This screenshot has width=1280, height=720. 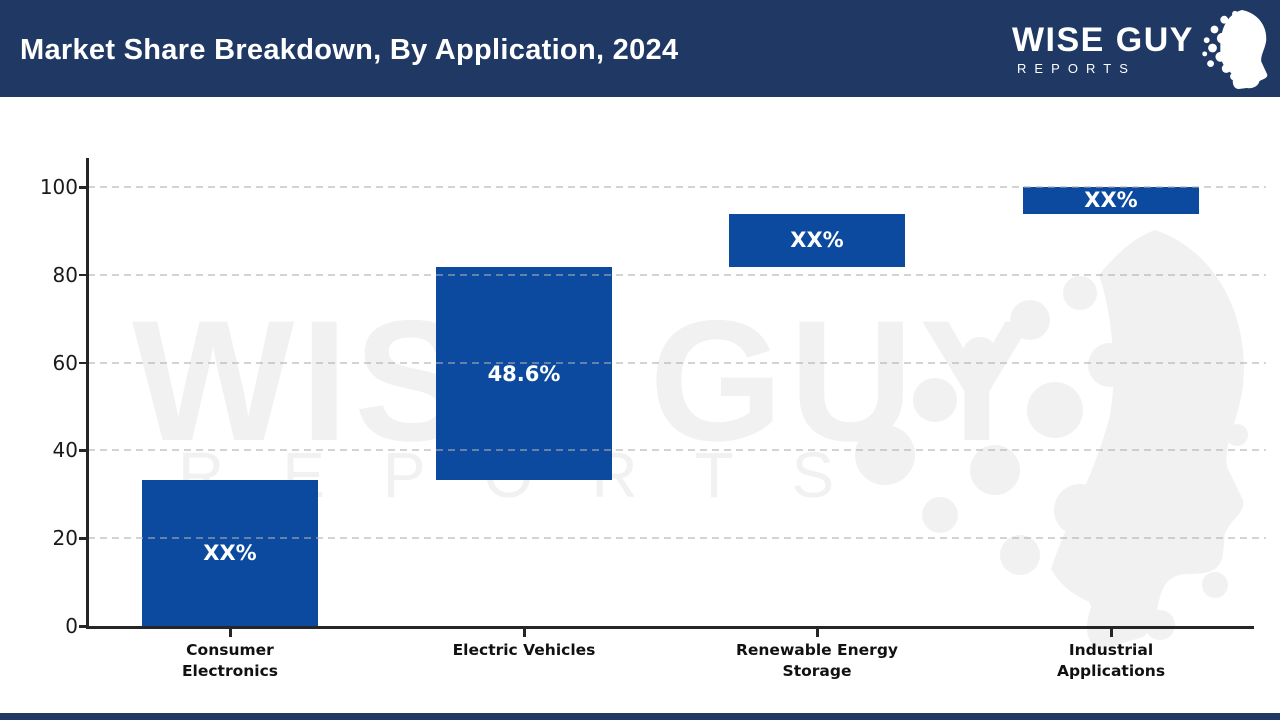 What do you see at coordinates (58, 187) in the screenshot?
I see `y-axis-tick-label: 100` at bounding box center [58, 187].